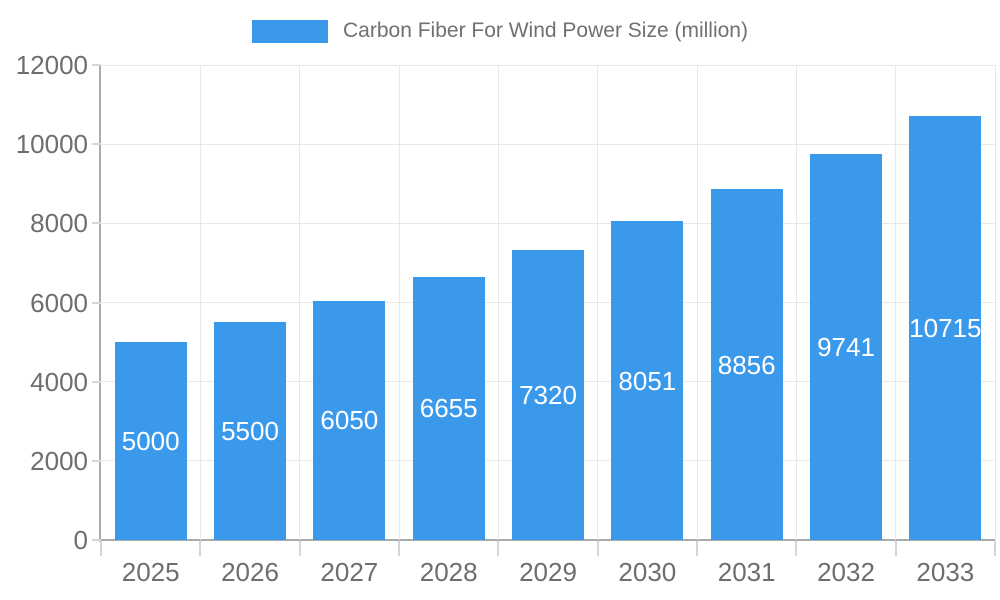 Image resolution: width=1000 pixels, height=600 pixels. What do you see at coordinates (59, 223) in the screenshot?
I see `y-axis-label: 8000` at bounding box center [59, 223].